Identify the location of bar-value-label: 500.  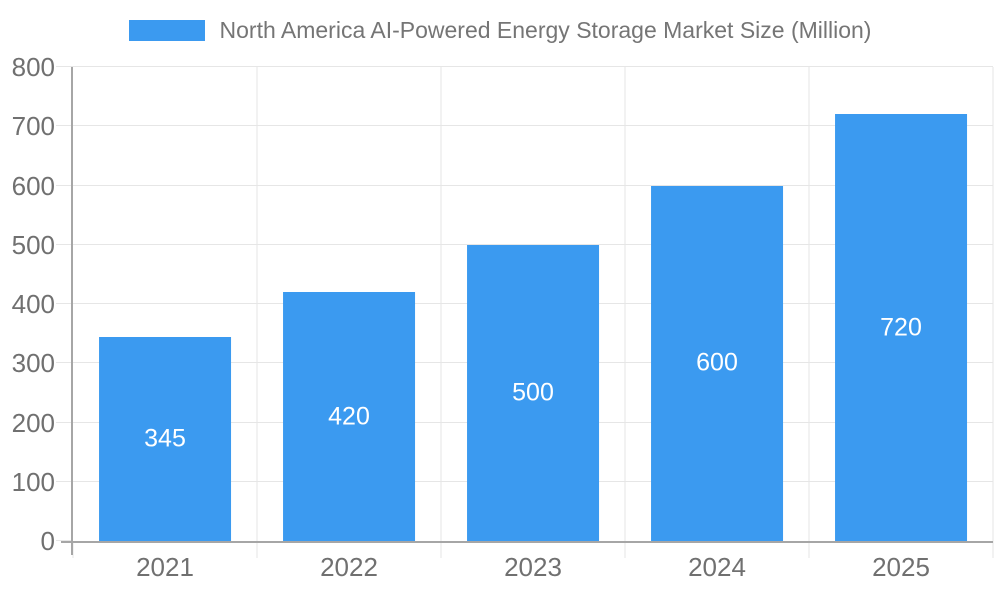
(533, 392).